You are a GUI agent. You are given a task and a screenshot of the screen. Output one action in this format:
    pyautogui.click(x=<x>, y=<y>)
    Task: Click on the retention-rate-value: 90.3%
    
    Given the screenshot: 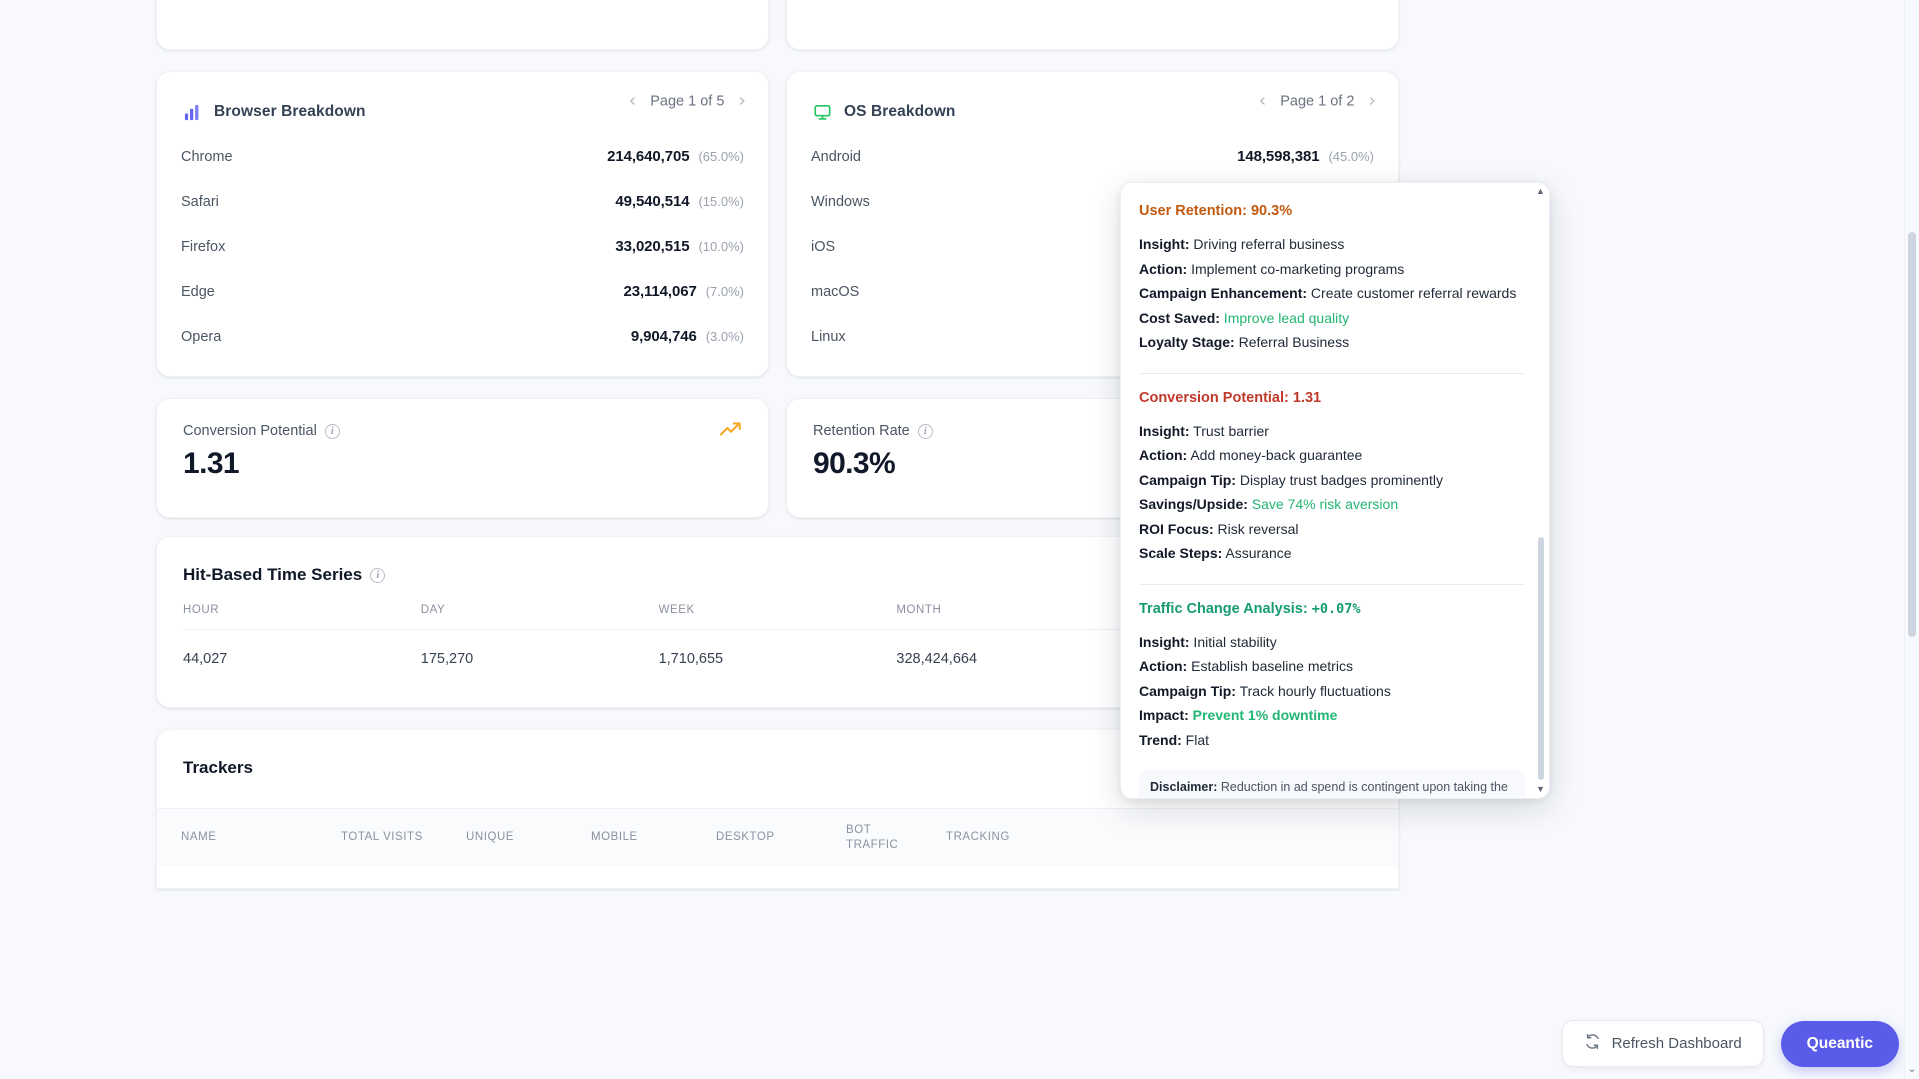 What is the action you would take?
    pyautogui.click(x=854, y=463)
    